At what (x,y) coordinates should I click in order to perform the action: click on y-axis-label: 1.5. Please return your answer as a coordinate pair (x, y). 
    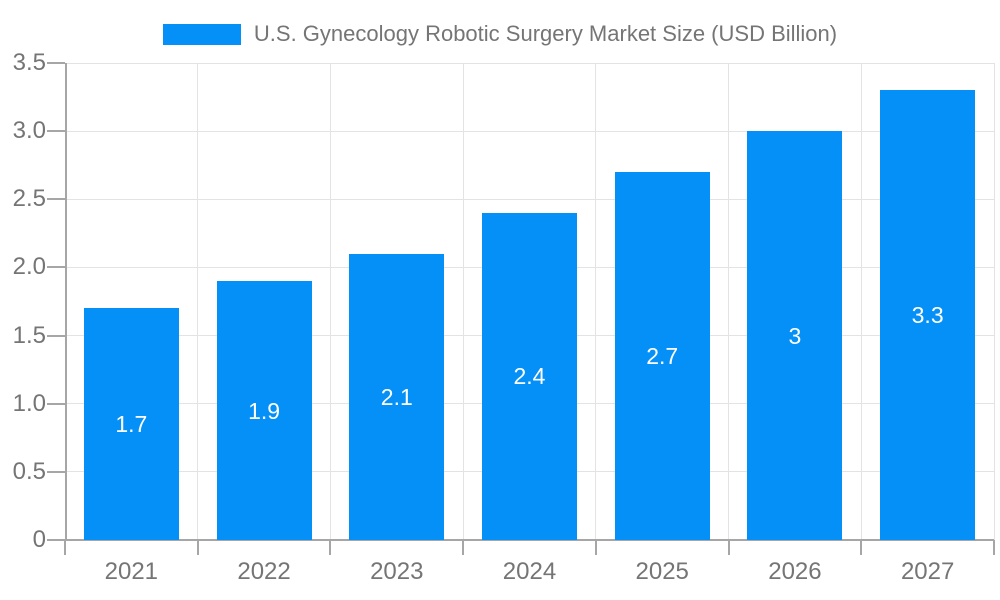
    Looking at the image, I should click on (29, 335).